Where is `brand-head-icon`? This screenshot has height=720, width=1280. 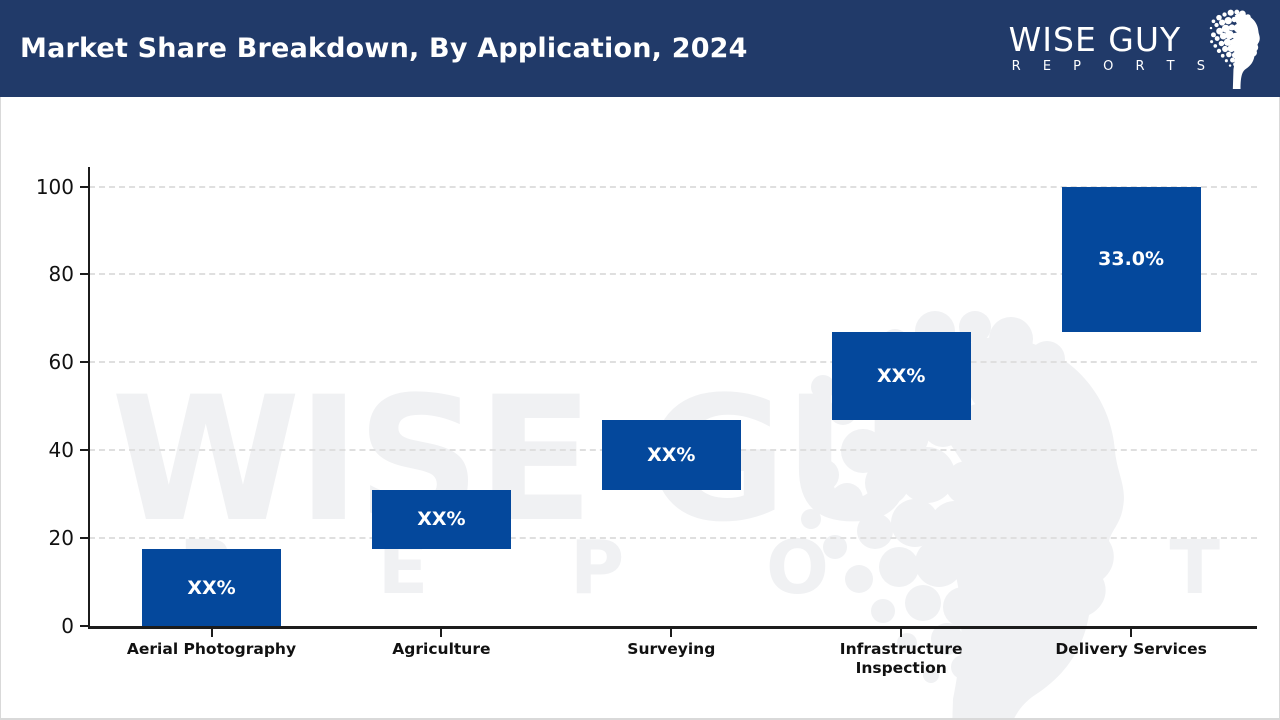 brand-head-icon is located at coordinates (1234, 49).